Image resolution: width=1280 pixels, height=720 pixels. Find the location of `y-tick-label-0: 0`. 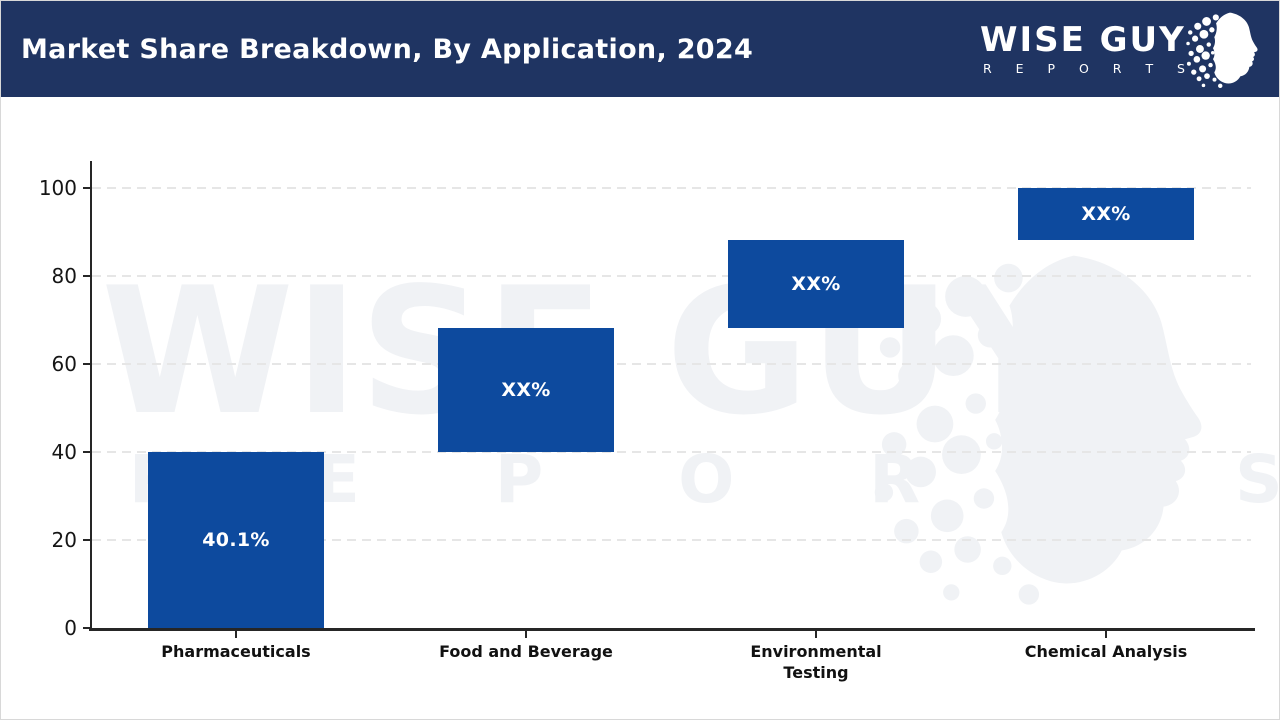

y-tick-label-0: 0 is located at coordinates (70, 628).